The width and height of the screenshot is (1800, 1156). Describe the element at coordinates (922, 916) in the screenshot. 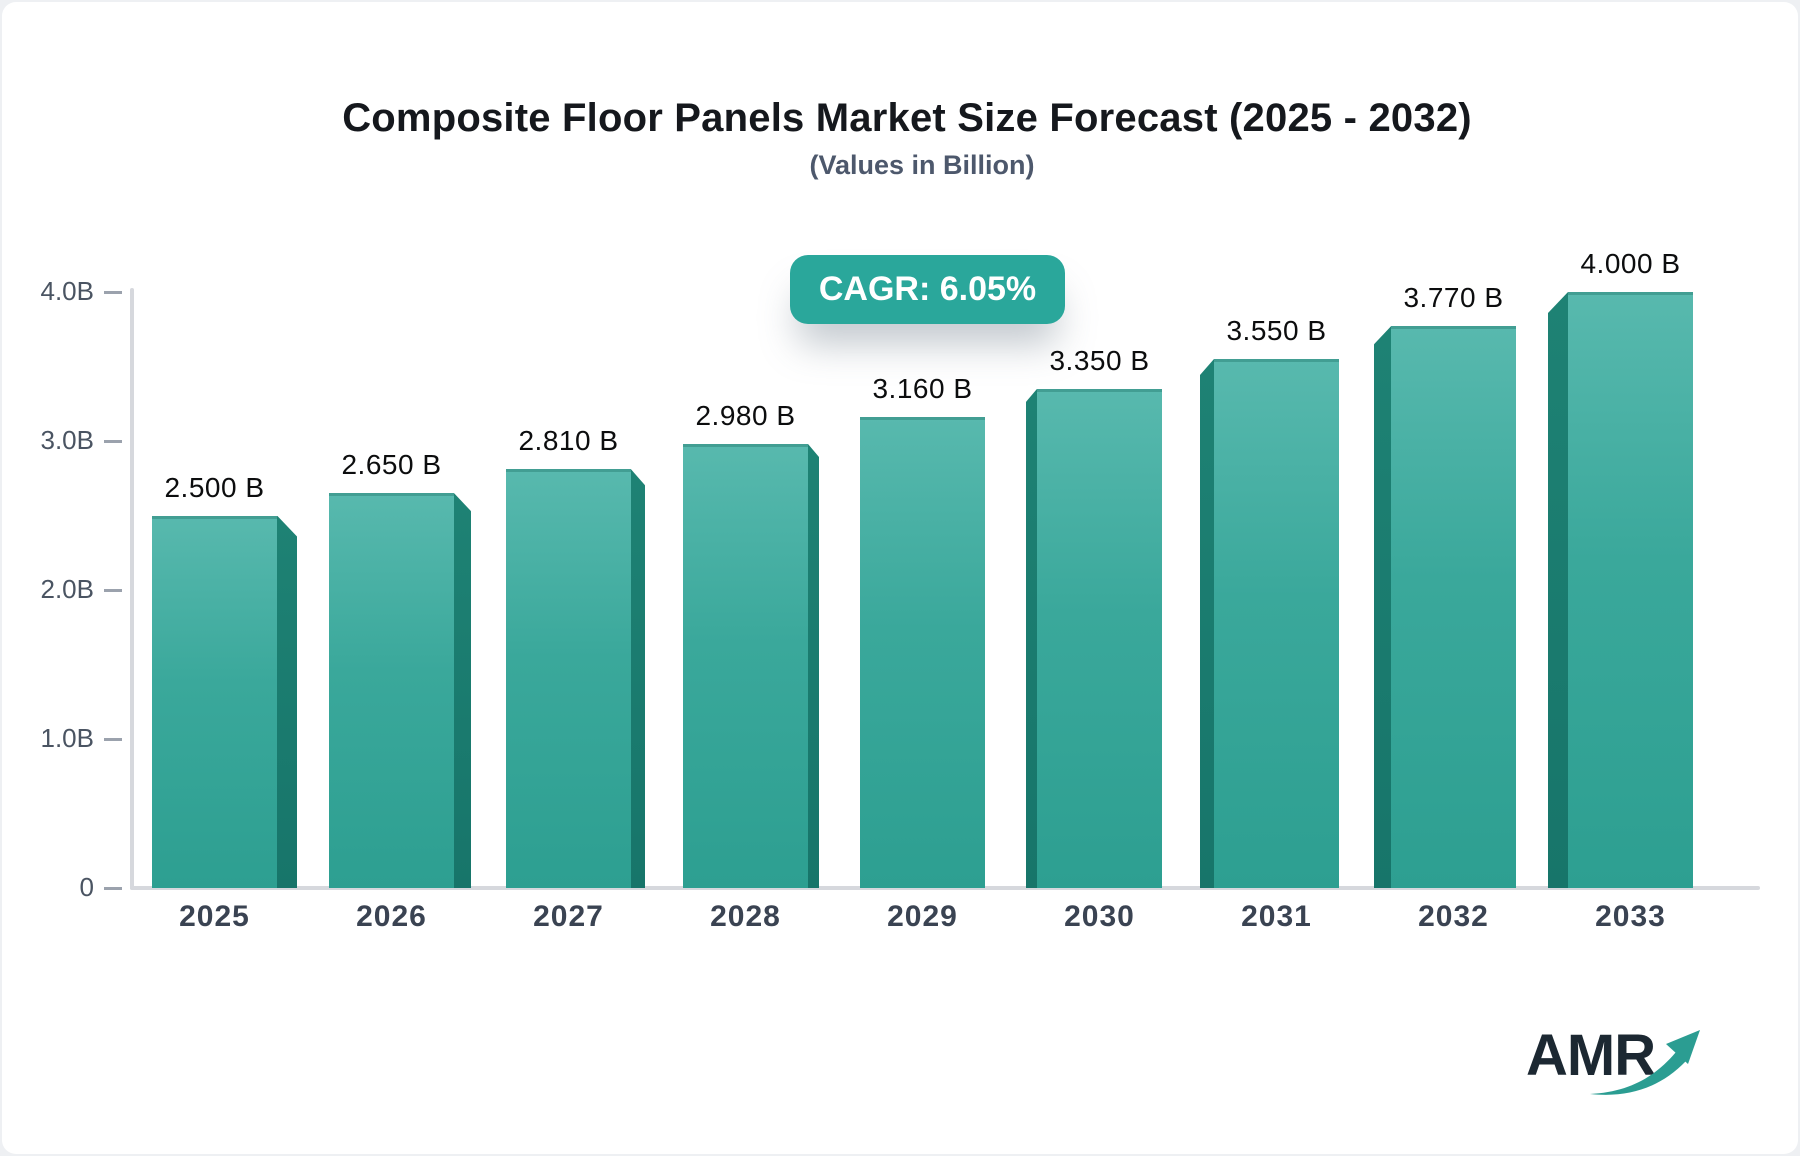

I see `x-tick-label: 2029` at that location.